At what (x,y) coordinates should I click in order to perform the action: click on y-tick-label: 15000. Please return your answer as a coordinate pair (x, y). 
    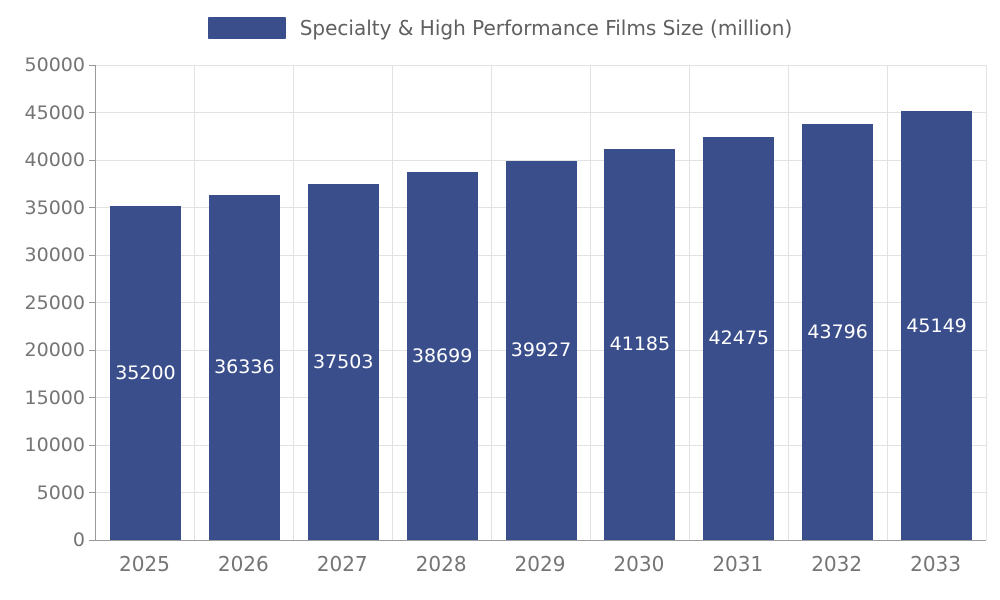
    Looking at the image, I should click on (54, 397).